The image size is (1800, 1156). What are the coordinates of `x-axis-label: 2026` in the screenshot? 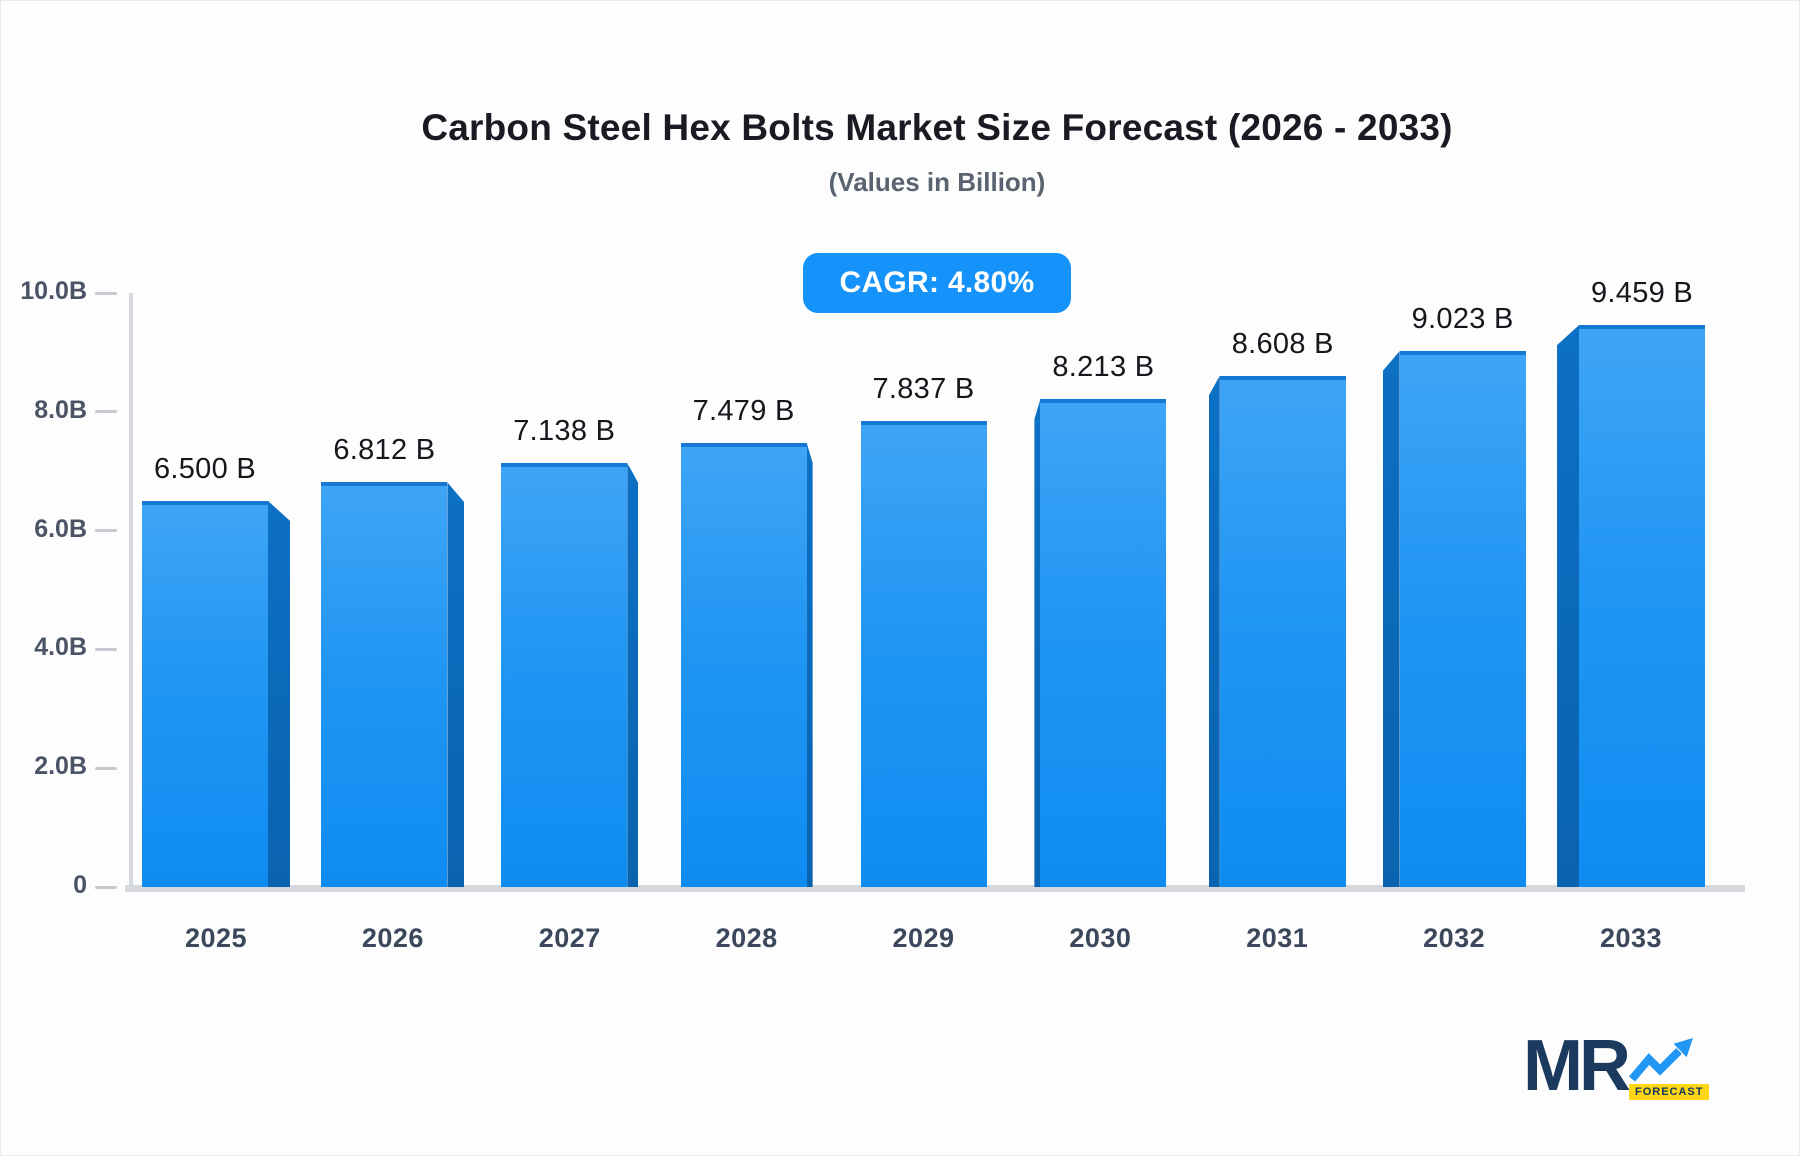 It's located at (392, 938).